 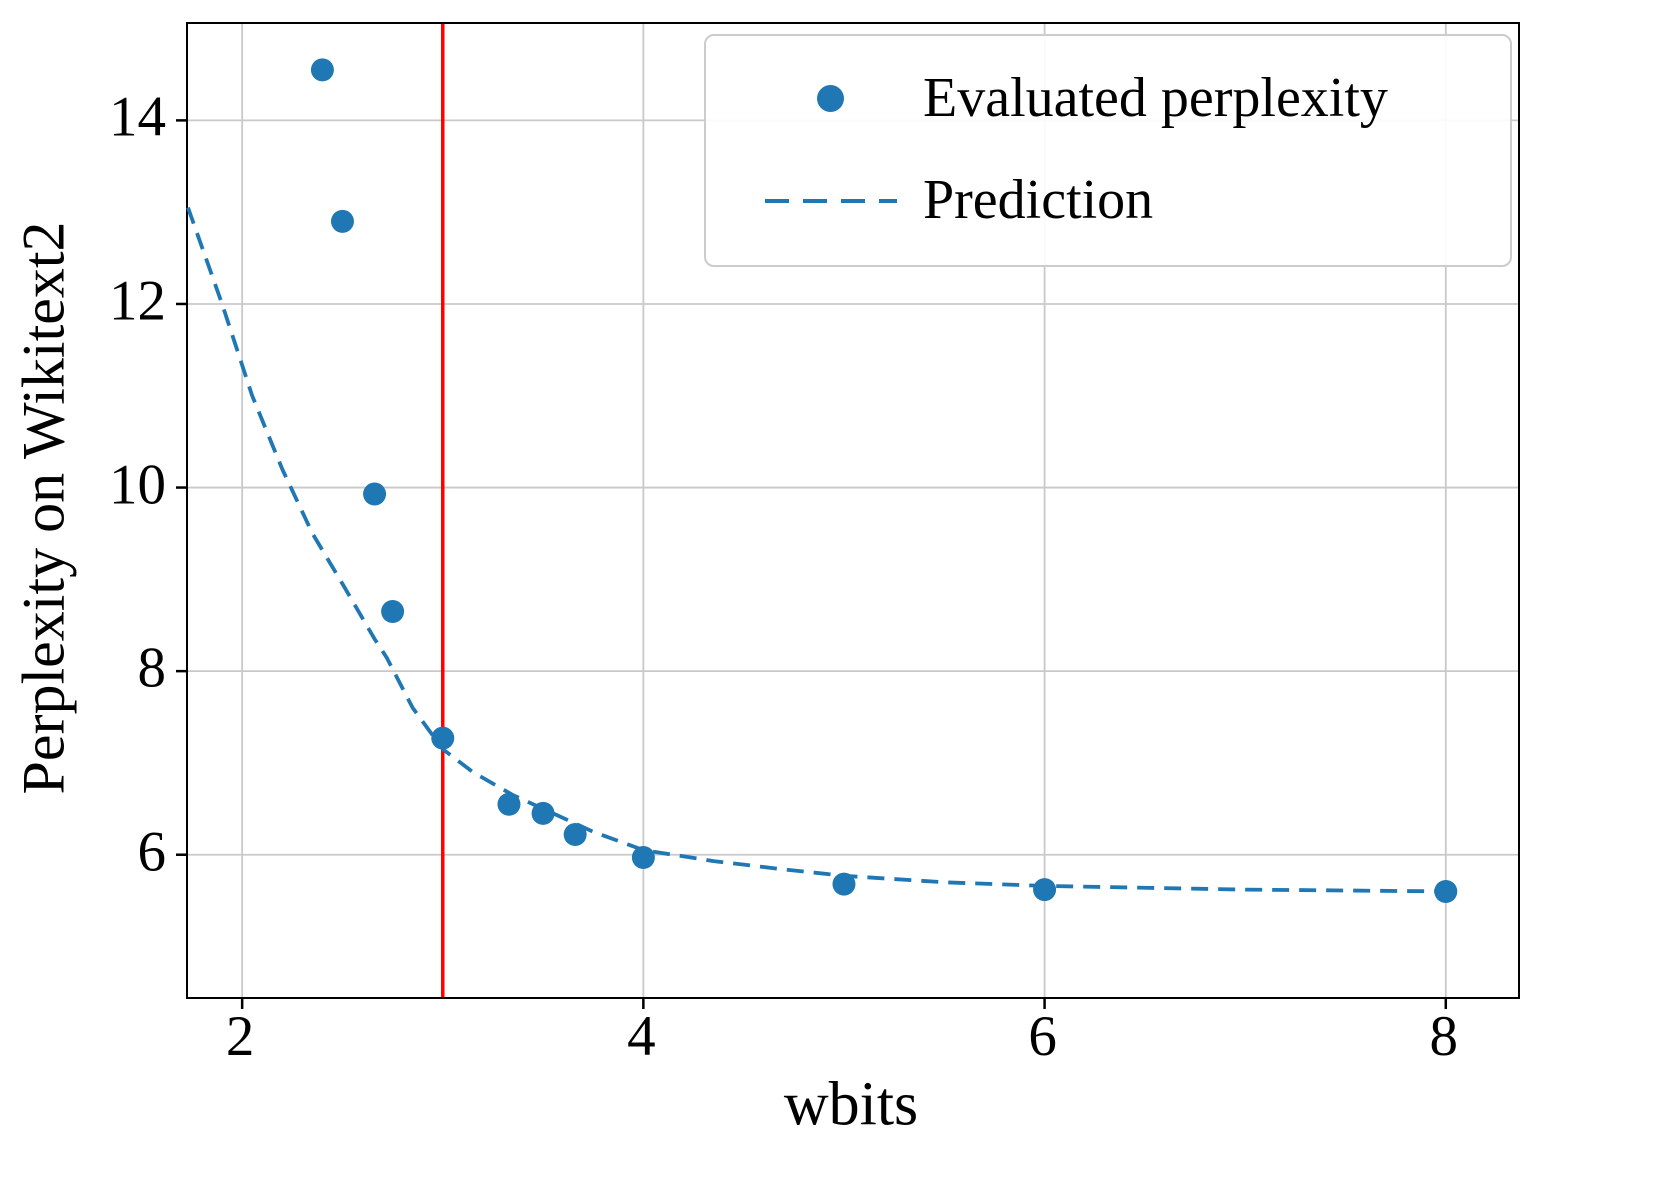 What do you see at coordinates (152, 668) in the screenshot?
I see `y-tick-label: 8` at bounding box center [152, 668].